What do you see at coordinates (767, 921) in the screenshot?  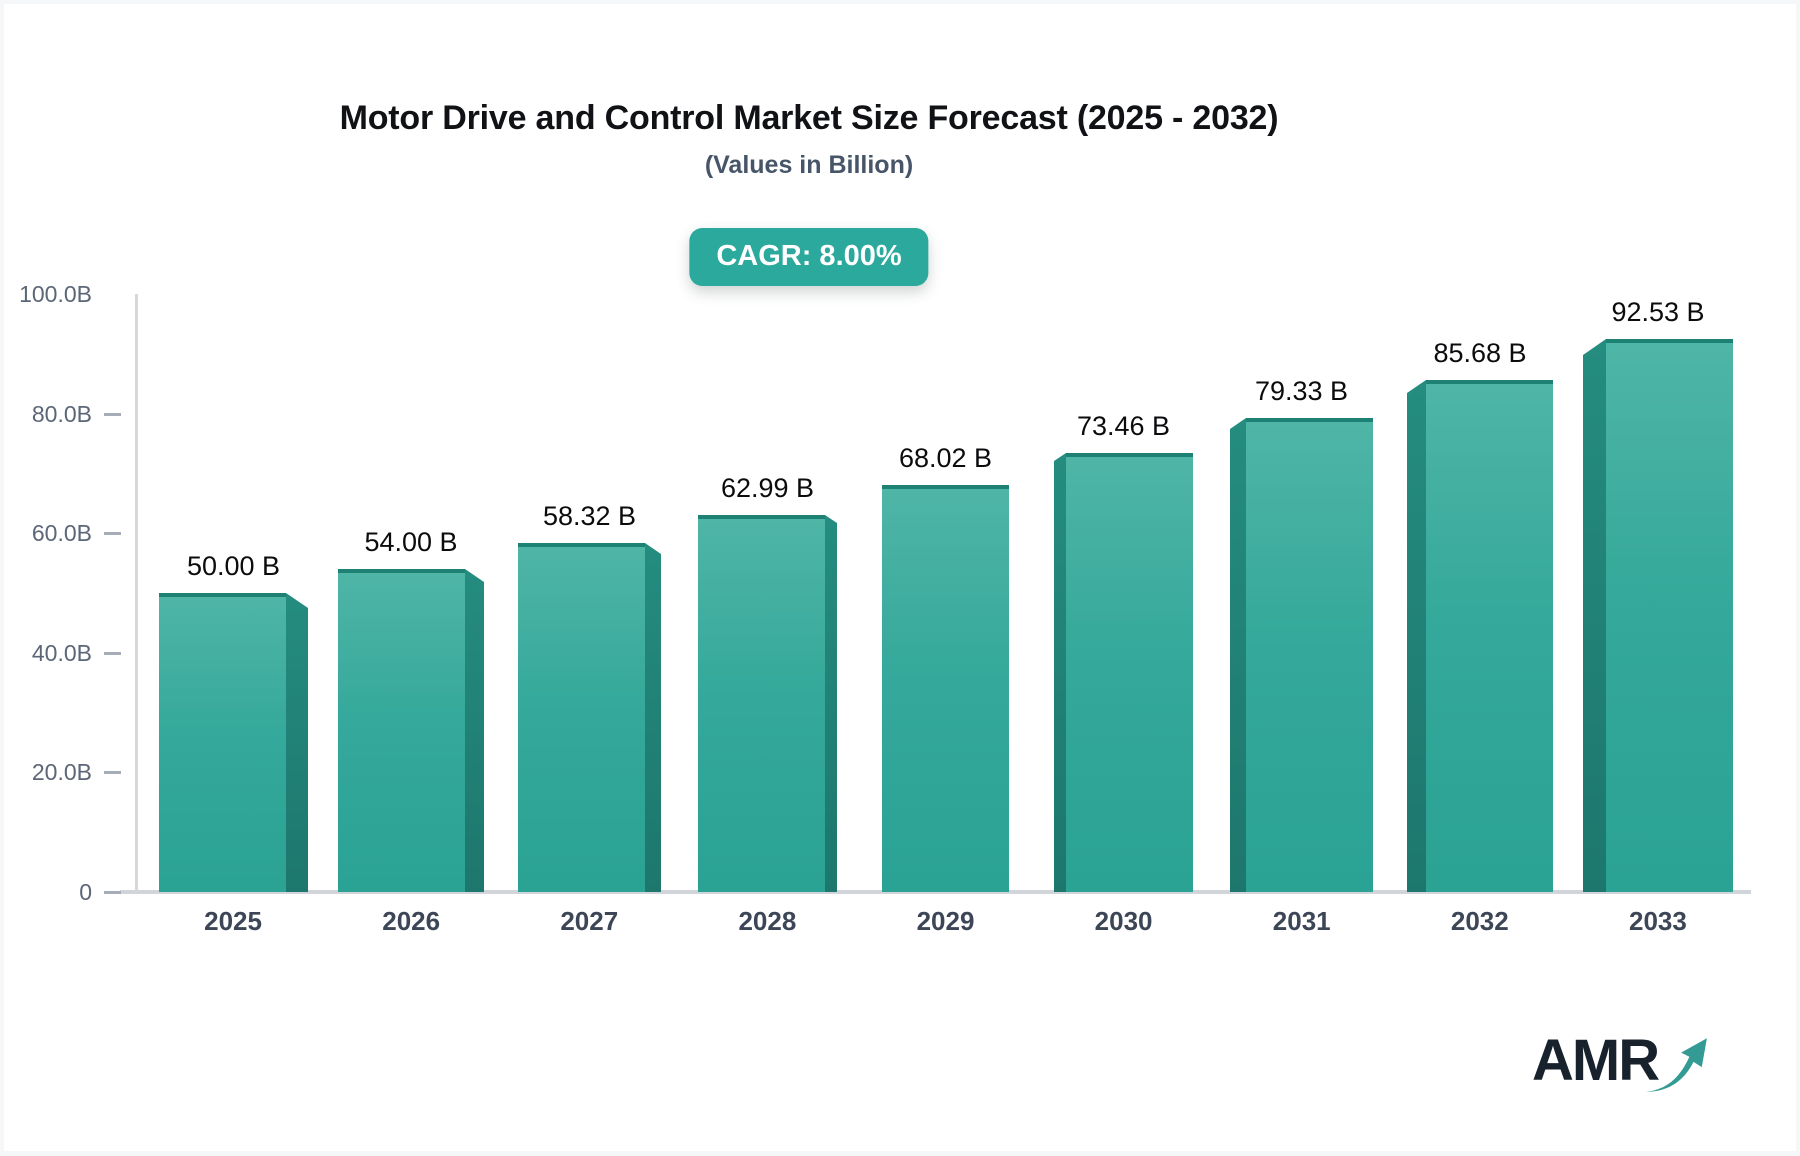 I see `x-axis-label-2028: 2028` at bounding box center [767, 921].